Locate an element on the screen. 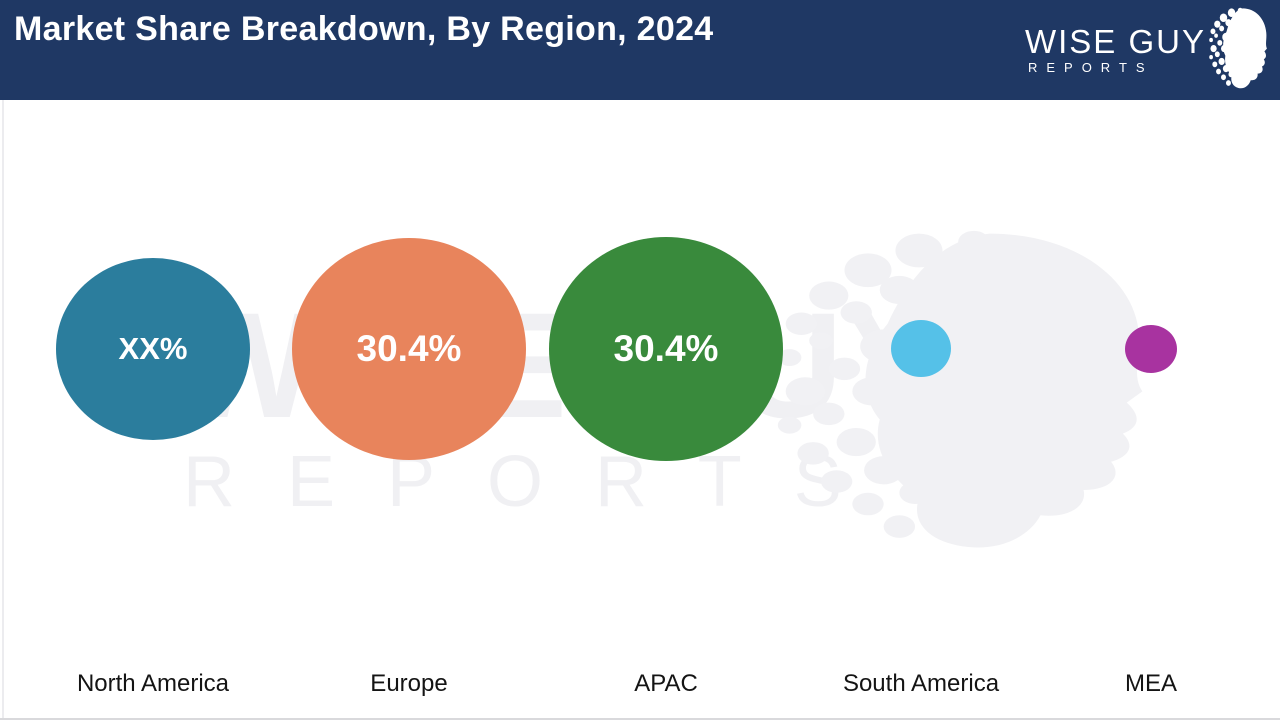  logo-subtext: REPORTS is located at coordinates (1090, 68).